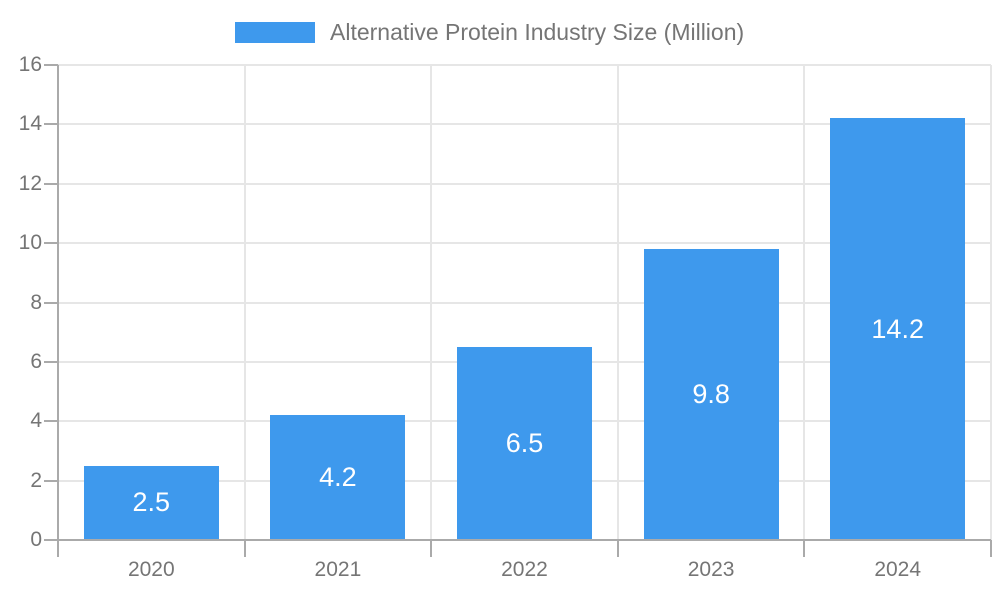  Describe the element at coordinates (151, 569) in the screenshot. I see `x-tick-label: 2020` at that location.